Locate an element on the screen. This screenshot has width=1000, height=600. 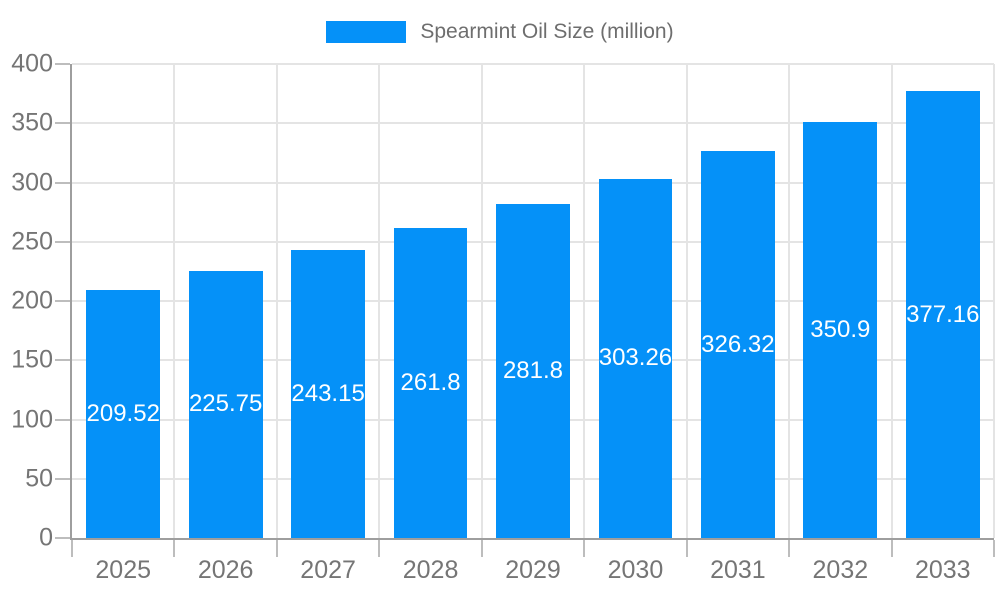
bar-value-label-2025: 209.52 is located at coordinates (123, 413).